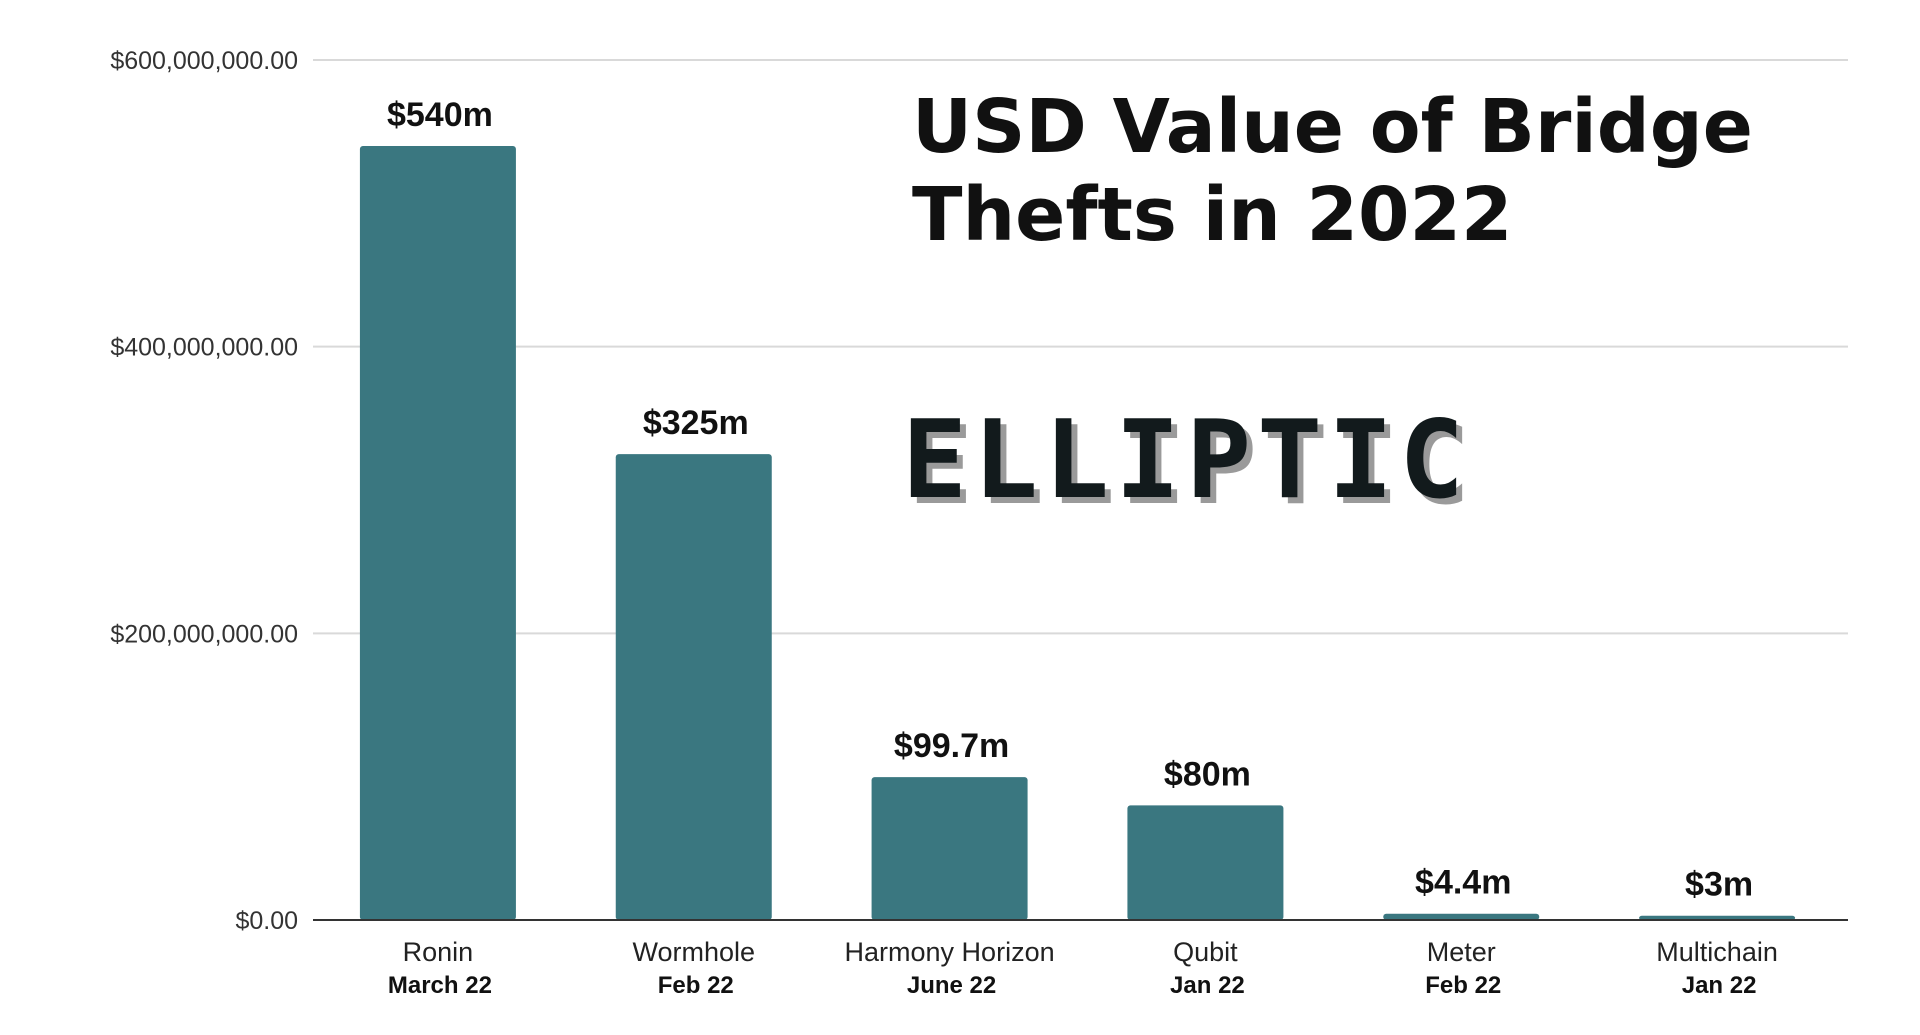 The image size is (1920, 1035). Describe the element at coordinates (1461, 952) in the screenshot. I see `x-tick-label: Meter` at that location.